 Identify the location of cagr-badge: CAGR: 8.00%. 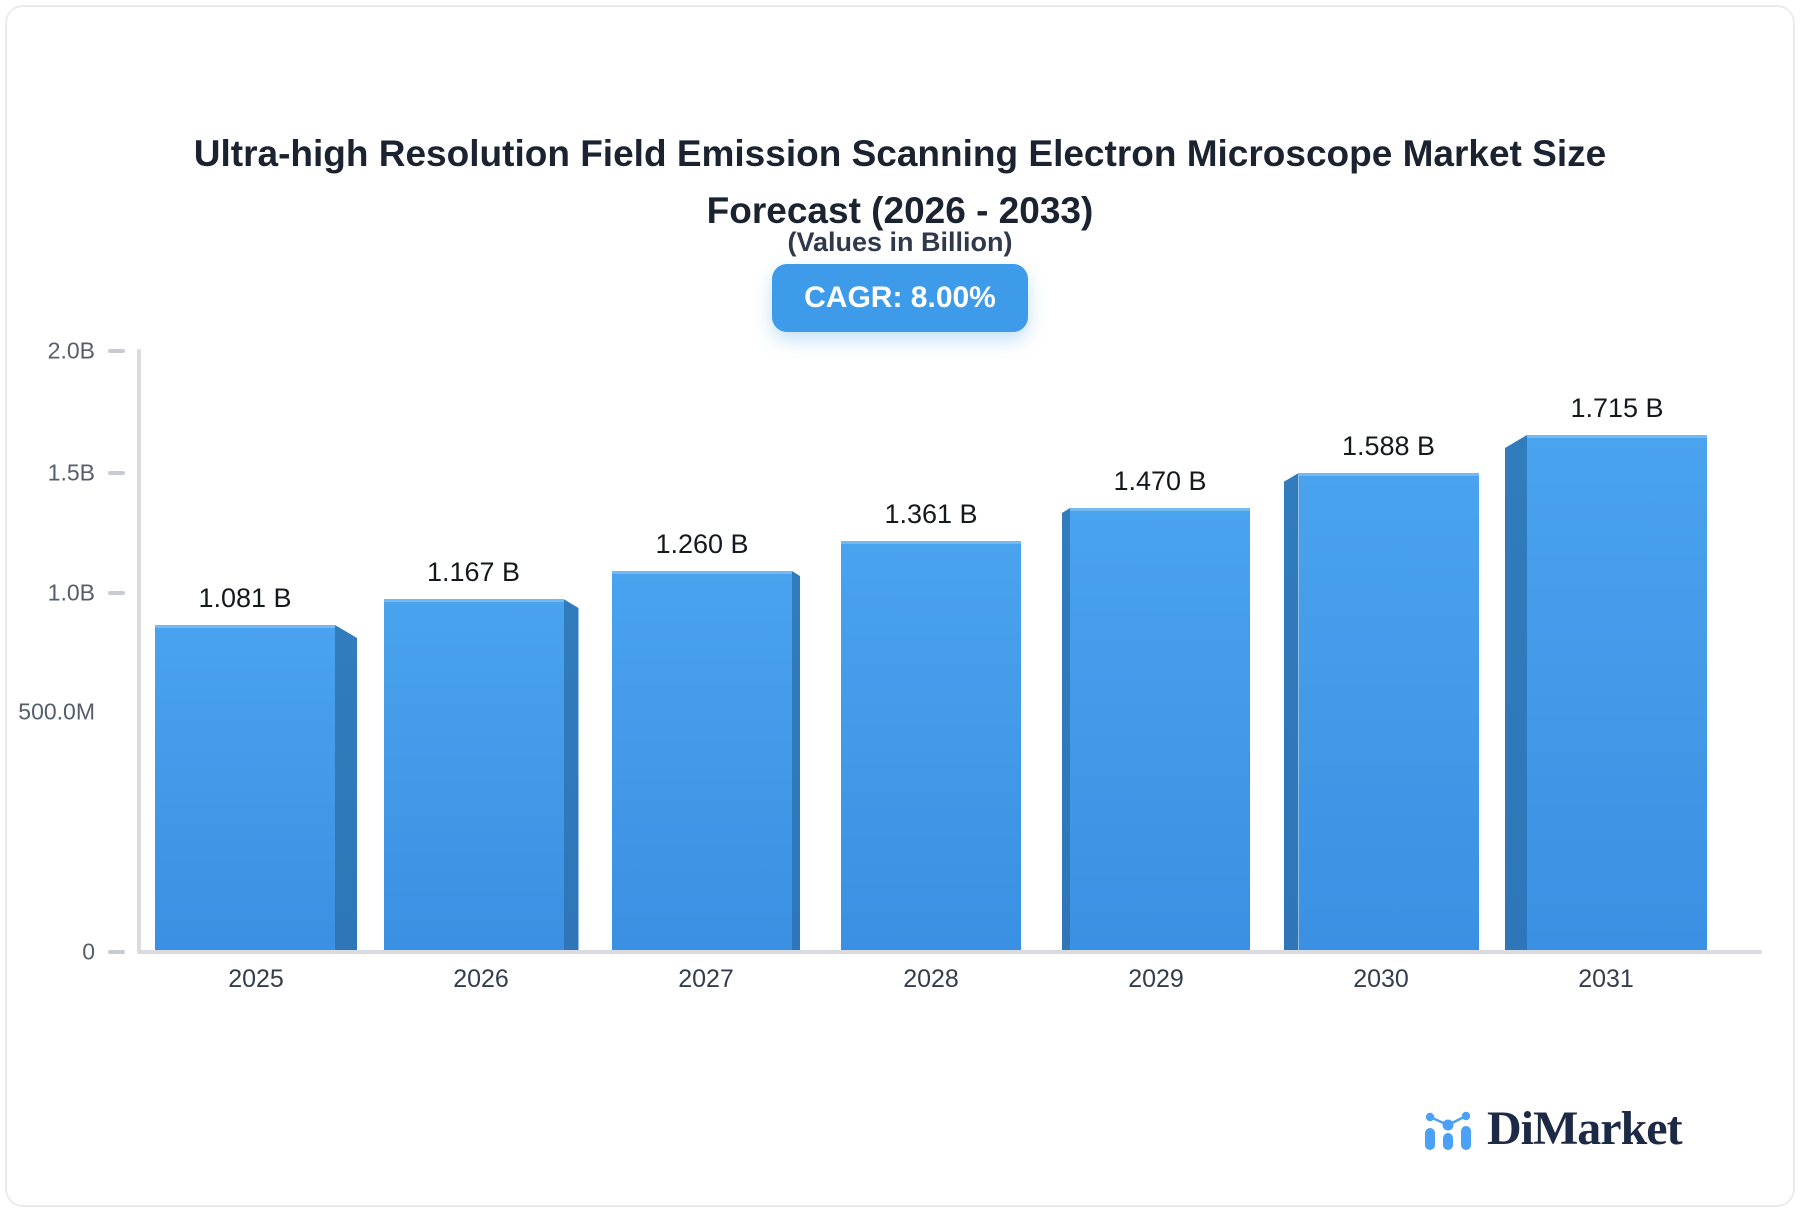
(900, 298).